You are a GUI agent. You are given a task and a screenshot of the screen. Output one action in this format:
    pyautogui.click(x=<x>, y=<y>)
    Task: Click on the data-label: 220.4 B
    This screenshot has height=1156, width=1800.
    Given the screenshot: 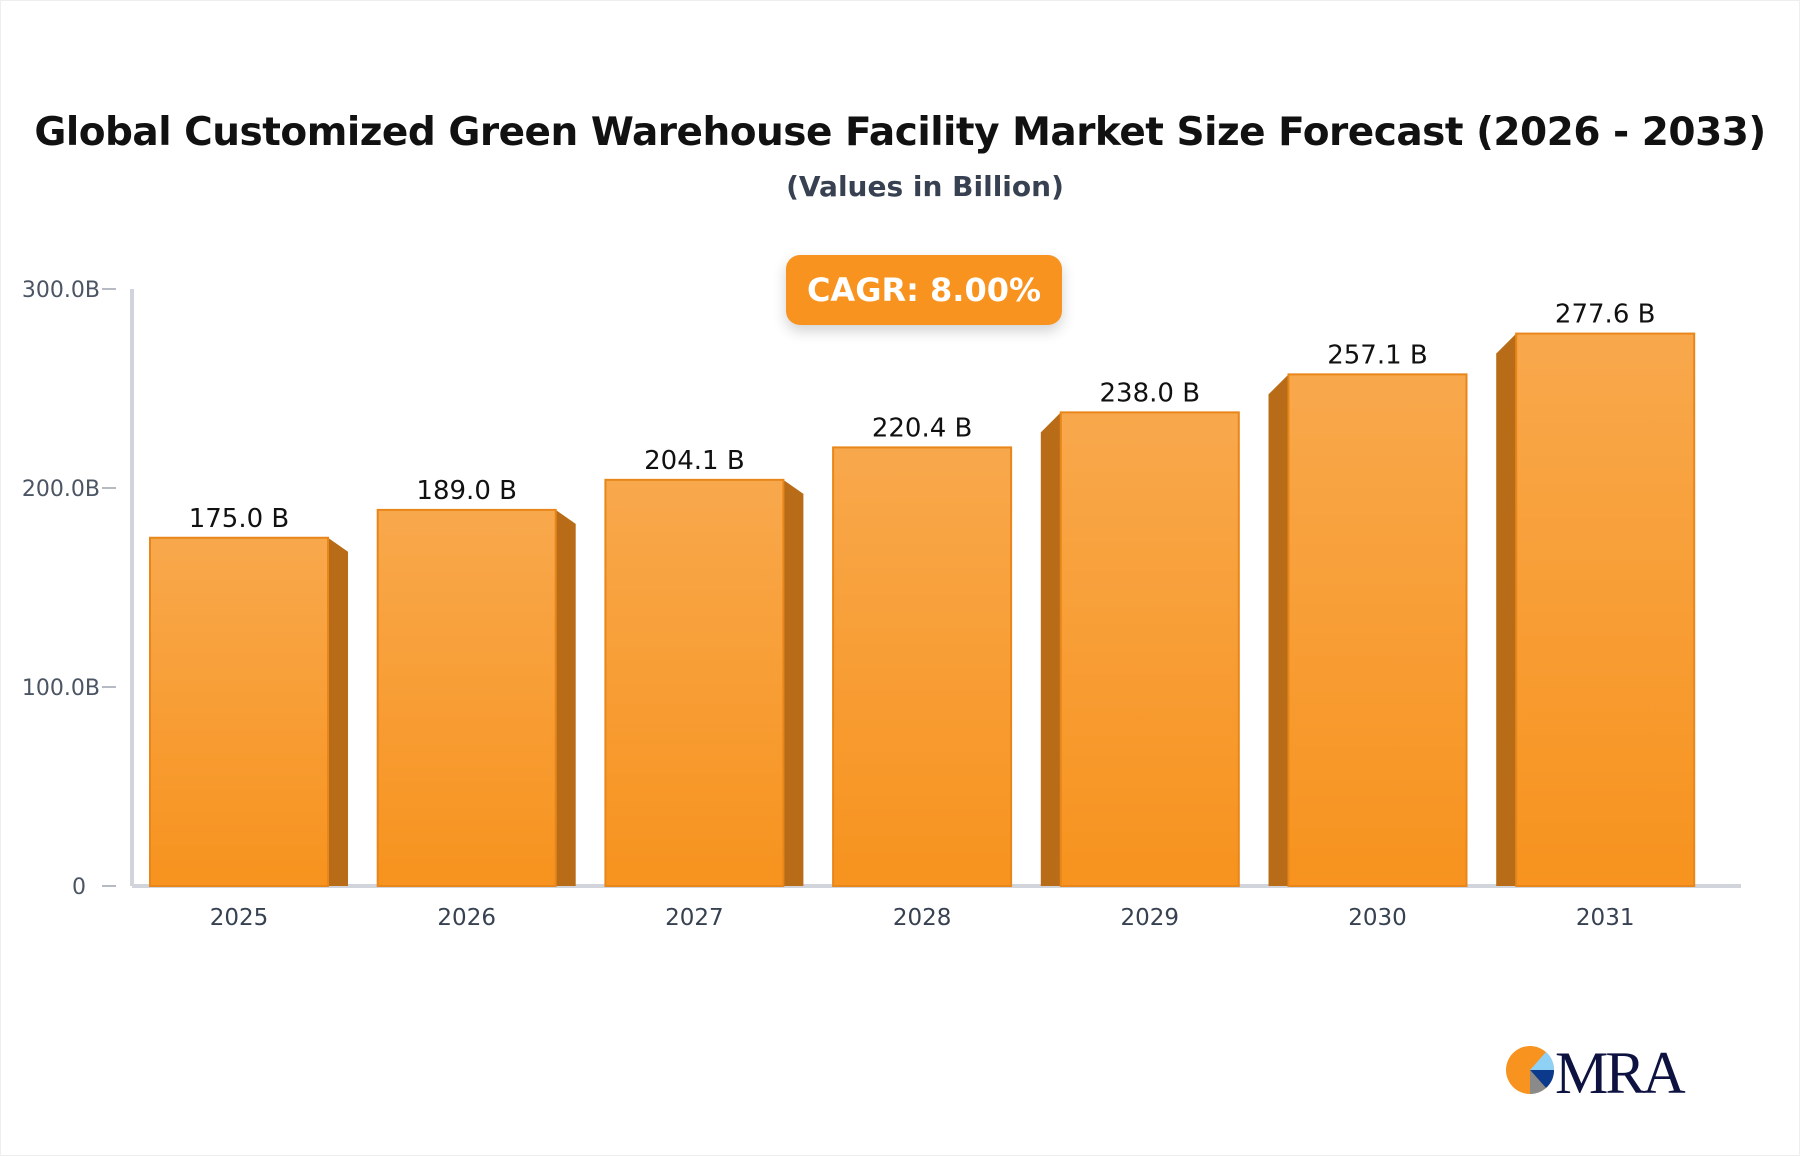 What is the action you would take?
    pyautogui.click(x=922, y=428)
    